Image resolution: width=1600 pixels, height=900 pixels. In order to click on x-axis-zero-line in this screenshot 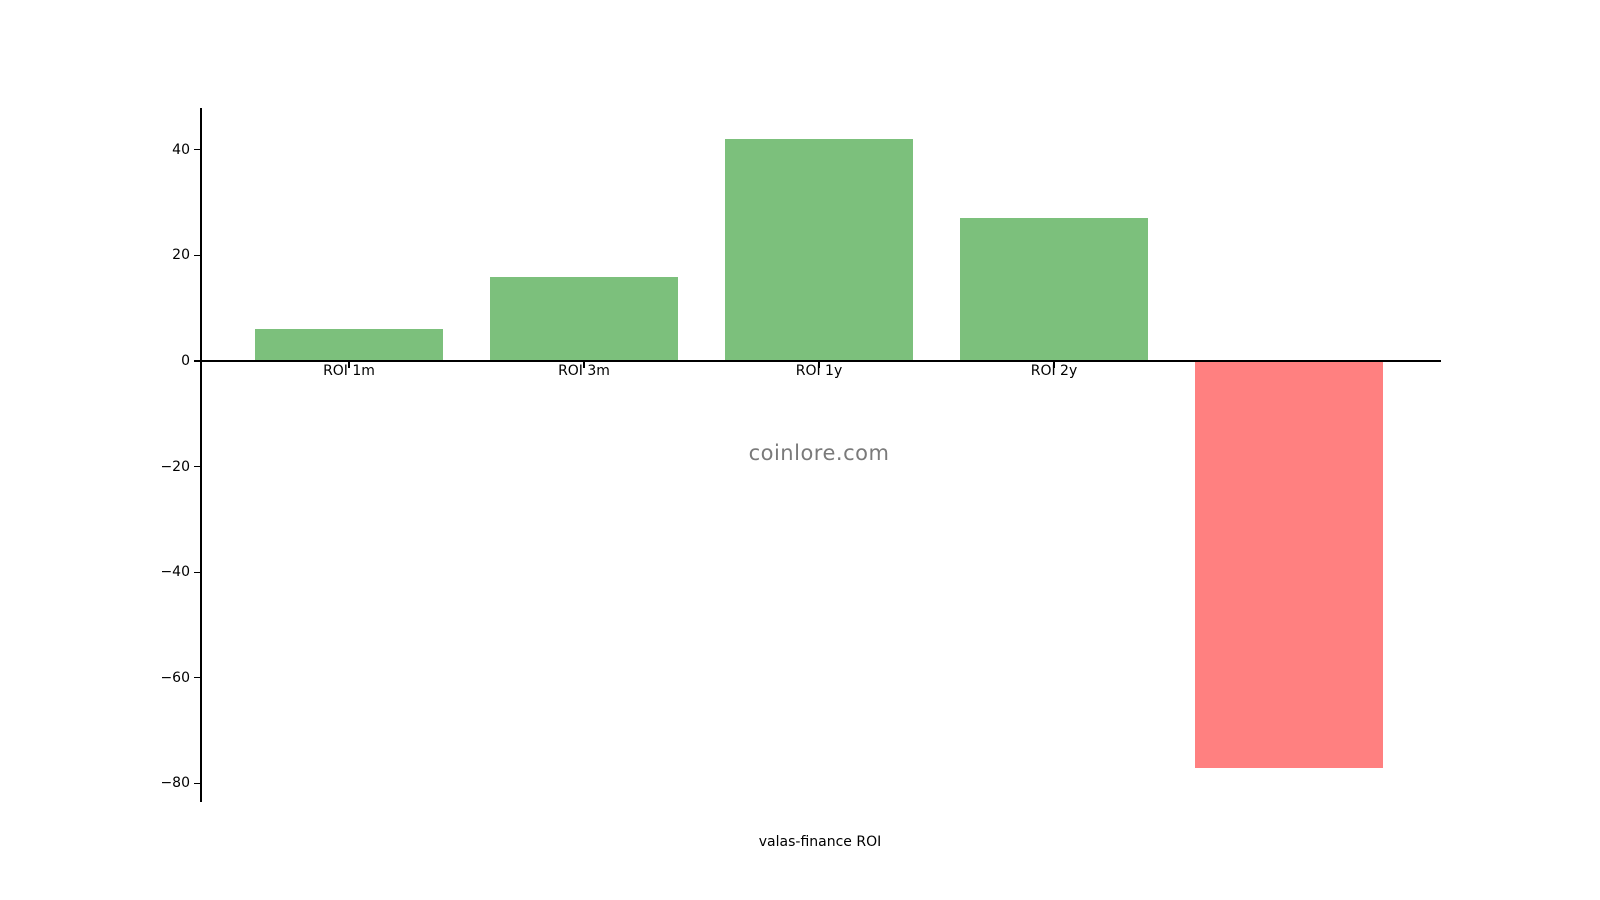, I will do `click(820, 361)`.